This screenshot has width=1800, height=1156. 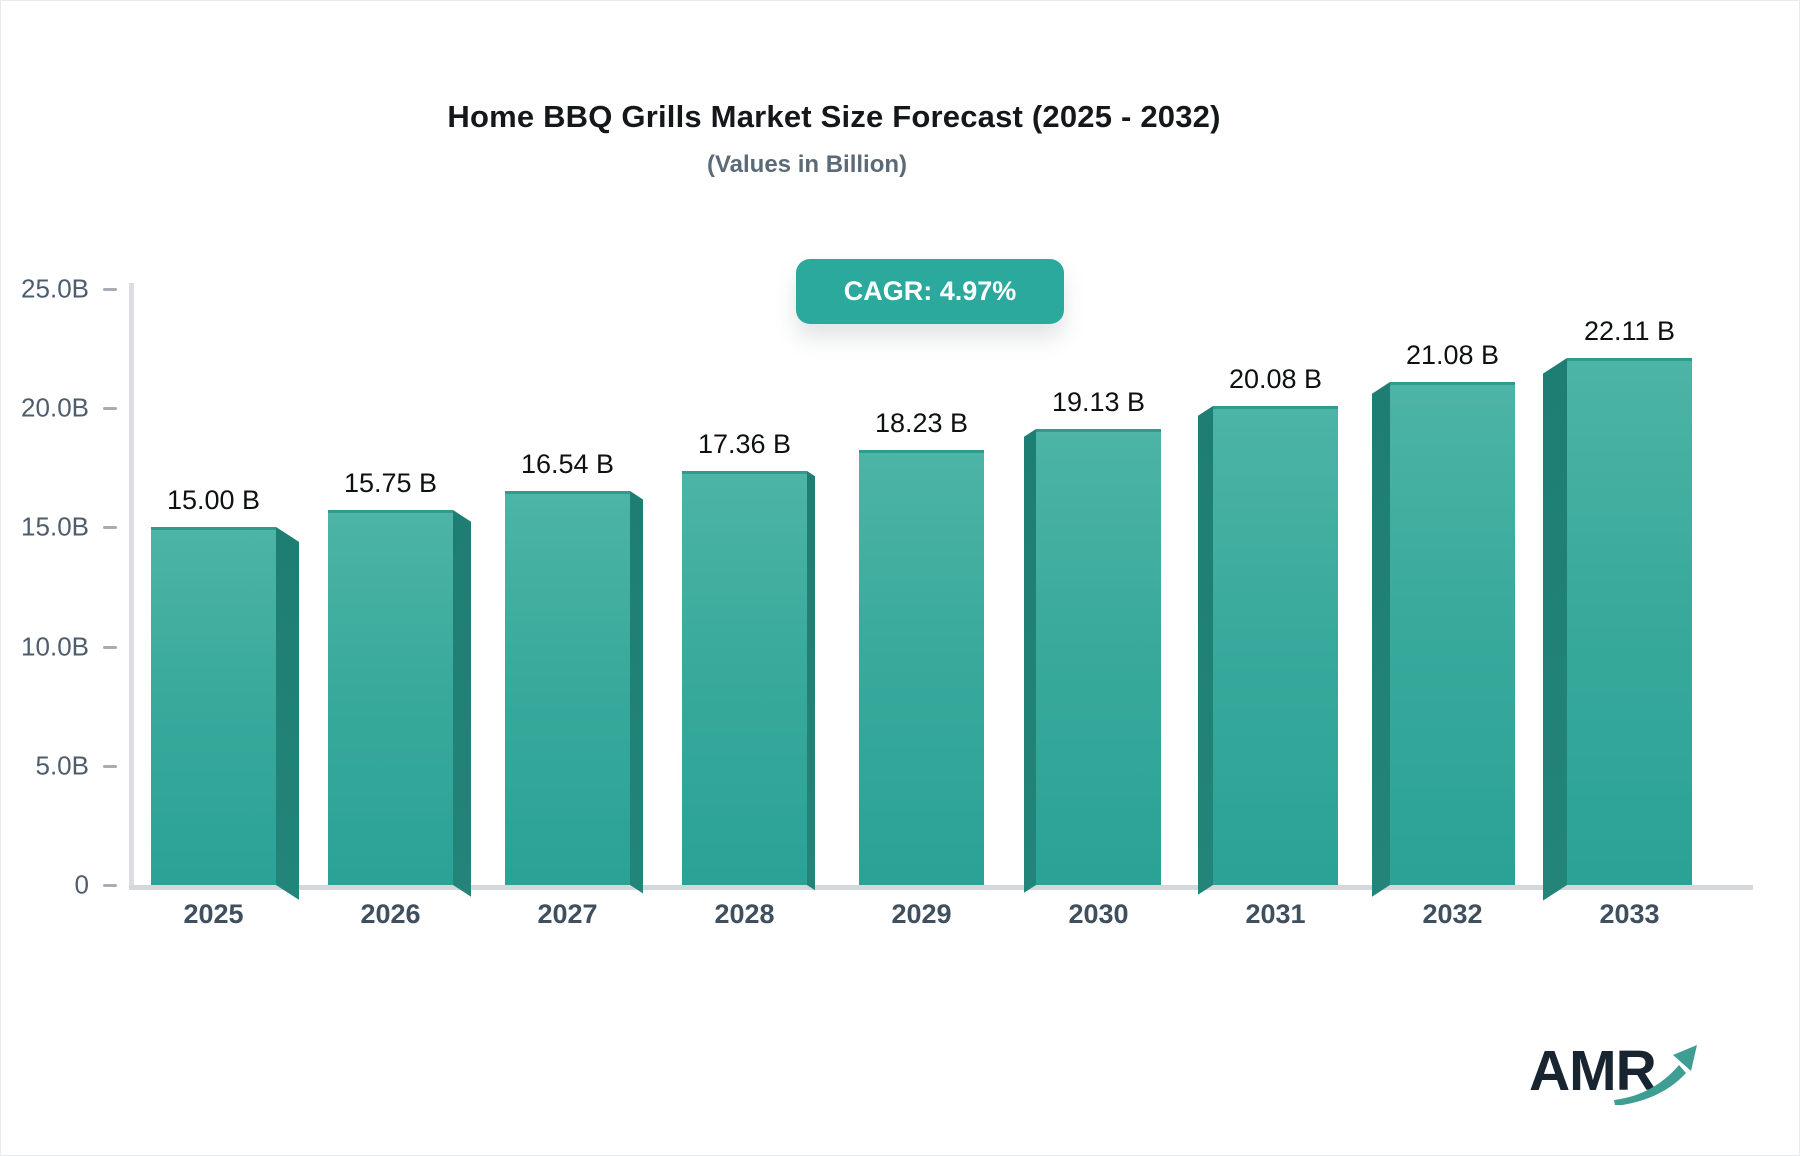 What do you see at coordinates (744, 678) in the screenshot?
I see `bar-2028` at bounding box center [744, 678].